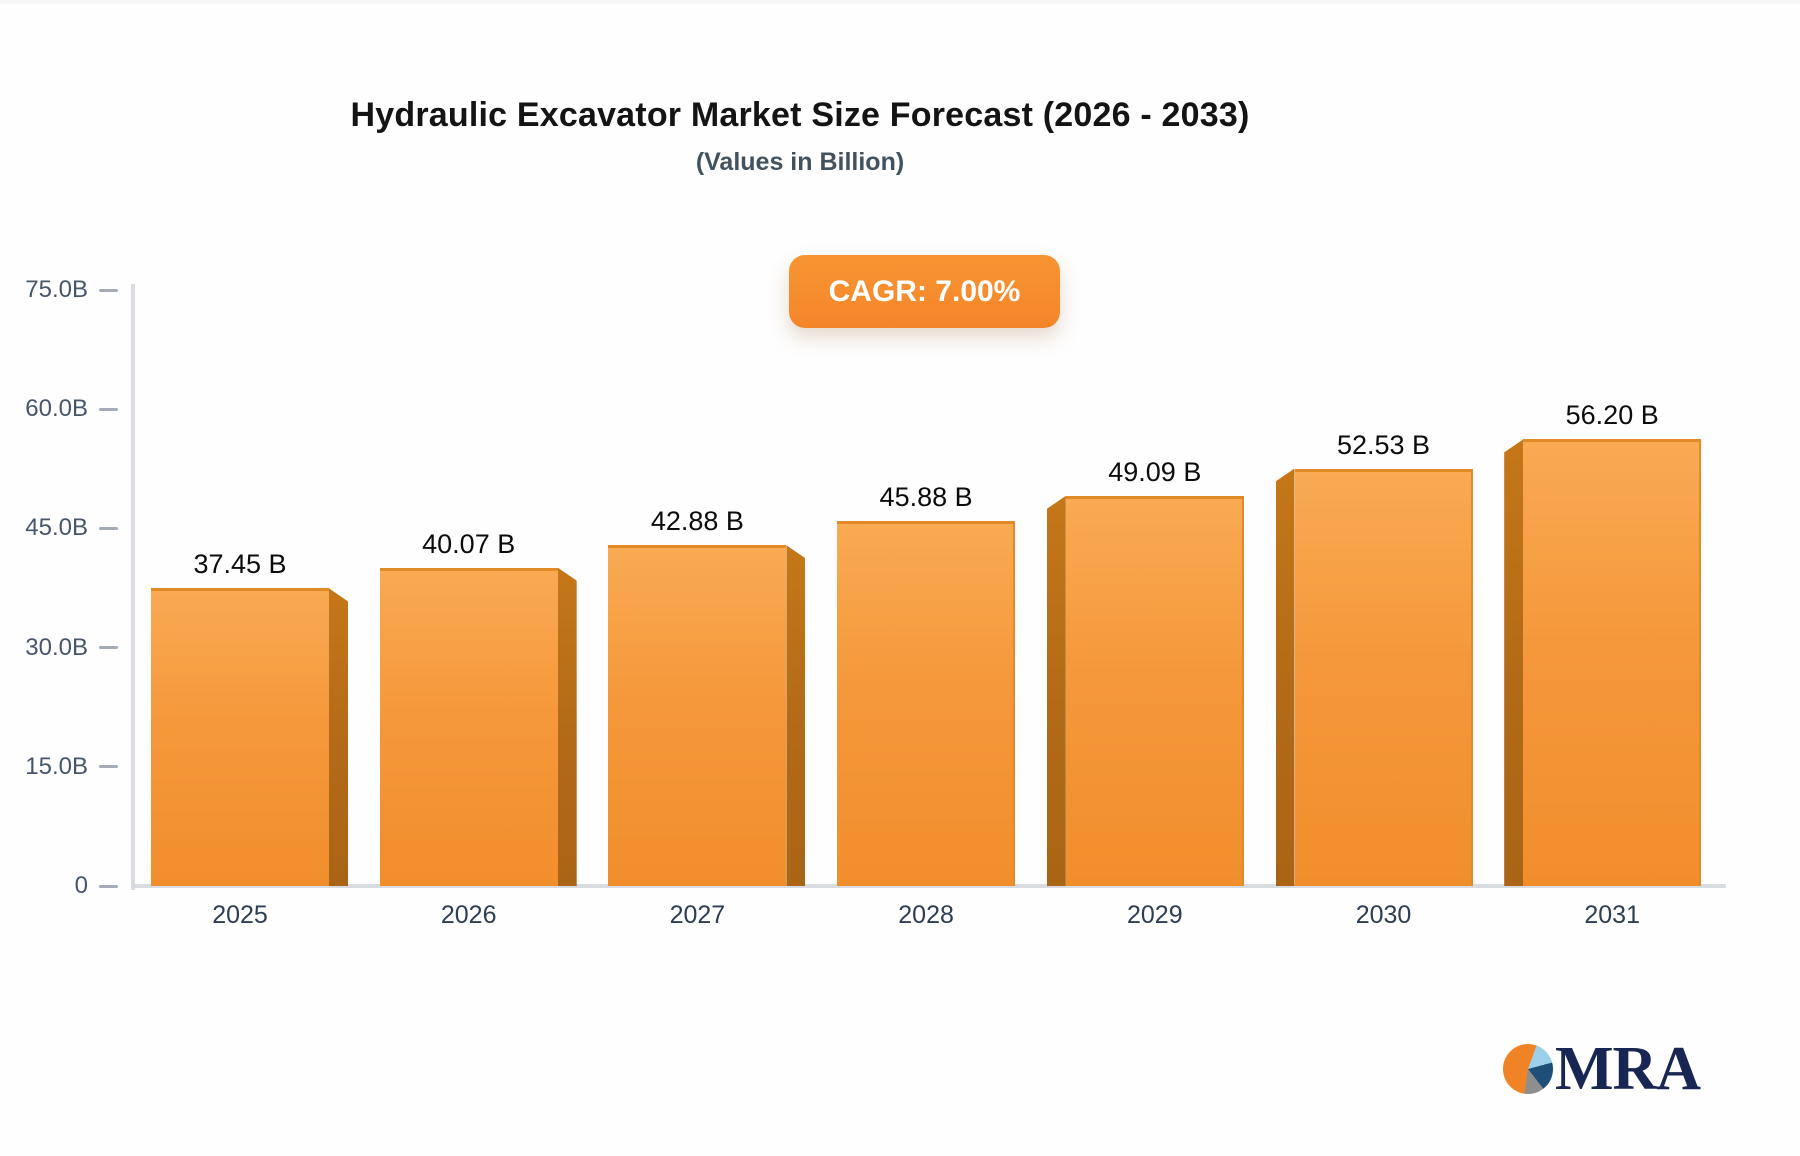 The width and height of the screenshot is (1800, 1156). What do you see at coordinates (1528, 1069) in the screenshot?
I see `pie-chart-icon` at bounding box center [1528, 1069].